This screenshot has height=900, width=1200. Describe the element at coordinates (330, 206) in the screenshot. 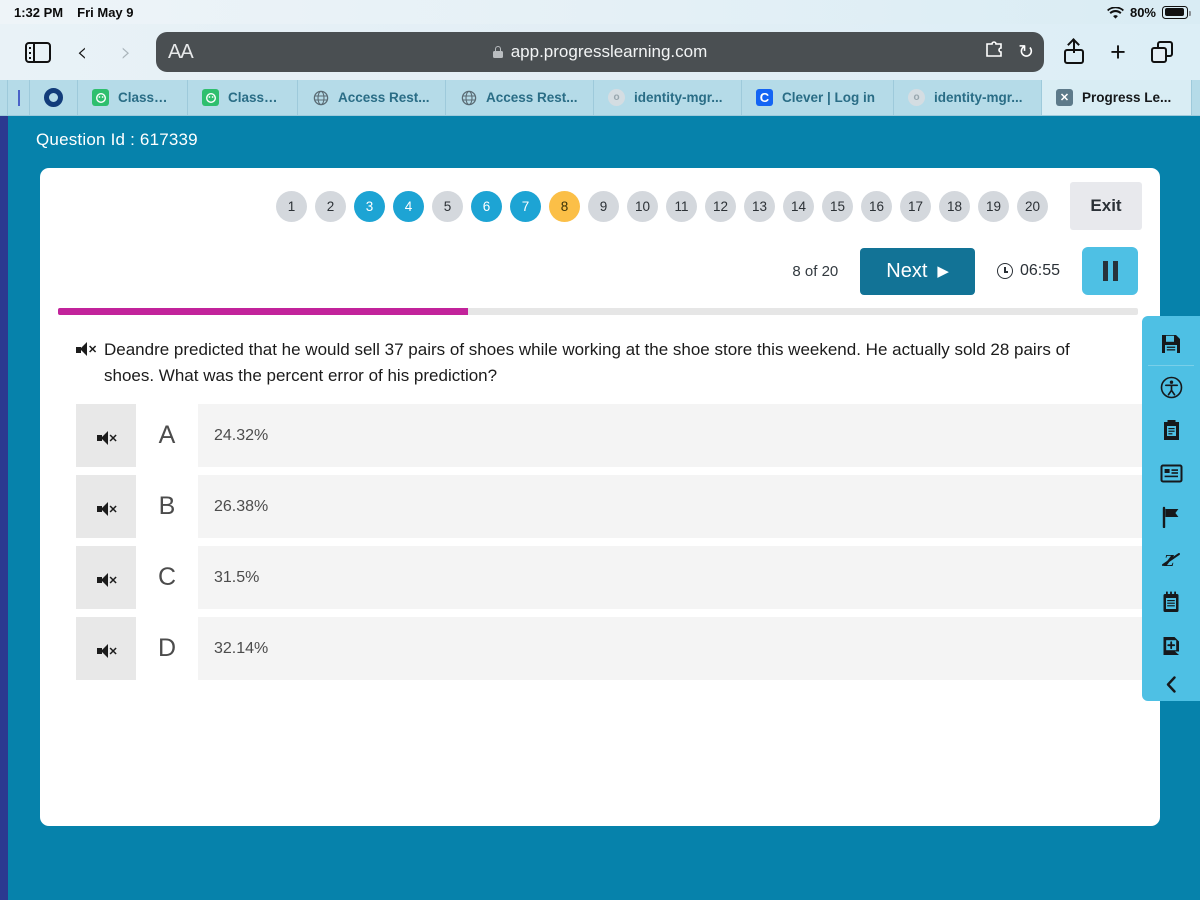

I see `question-pill-2: 2` at that location.